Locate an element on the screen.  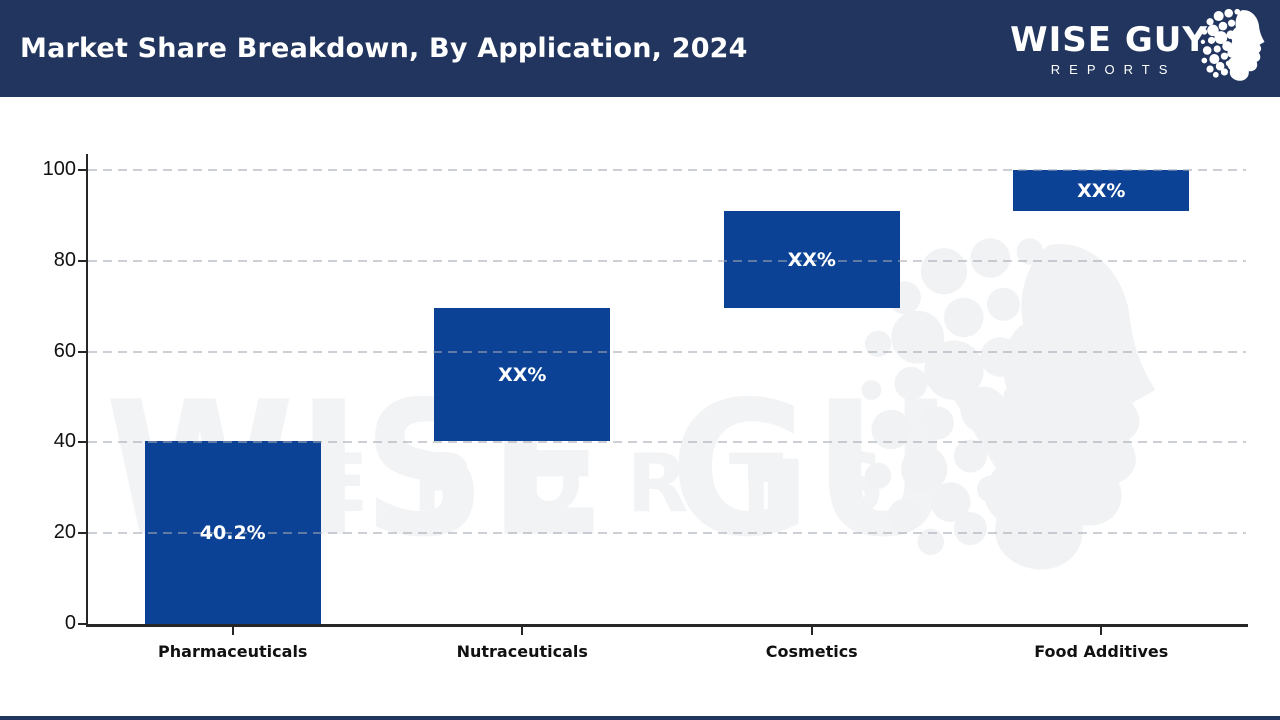
x-axis-line is located at coordinates (667, 625).